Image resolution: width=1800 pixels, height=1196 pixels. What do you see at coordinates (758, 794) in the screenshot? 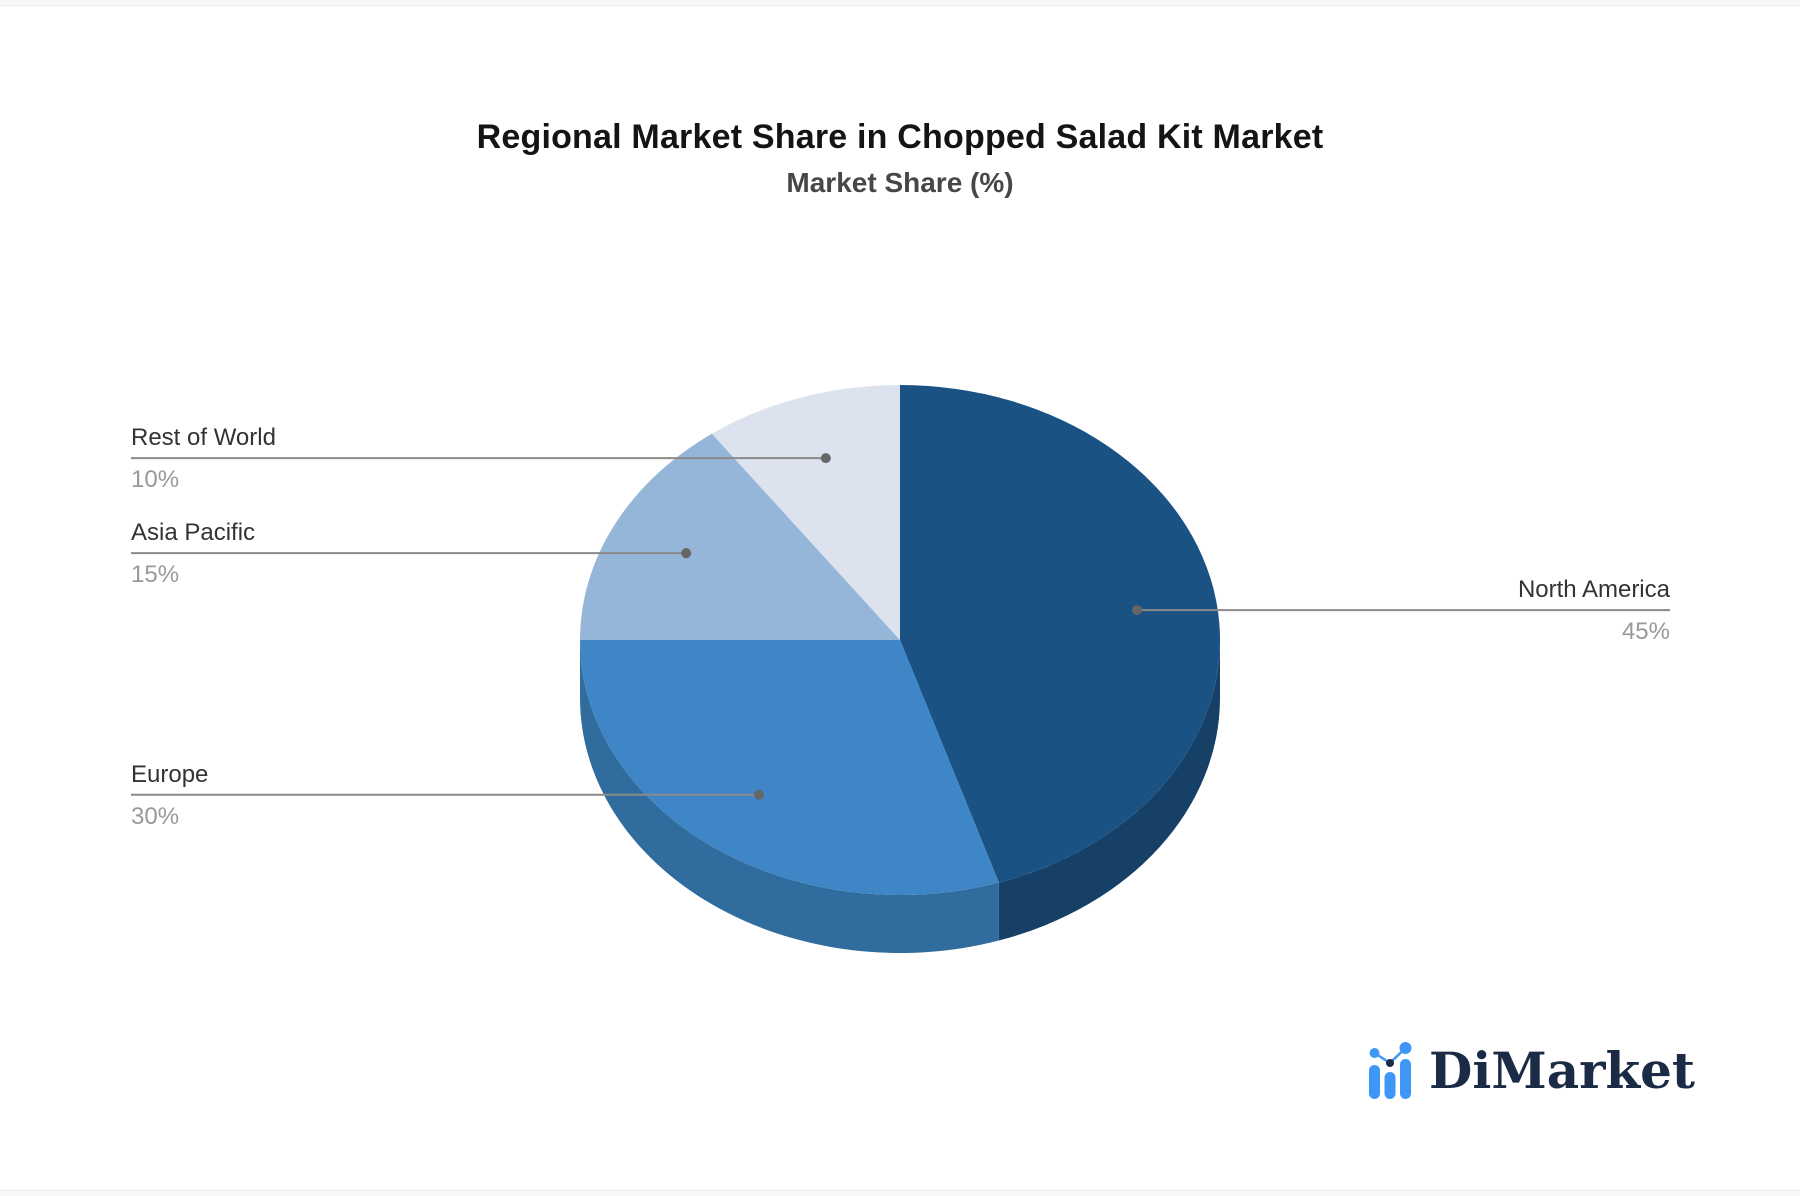
I see `callout-dot-europe` at bounding box center [758, 794].